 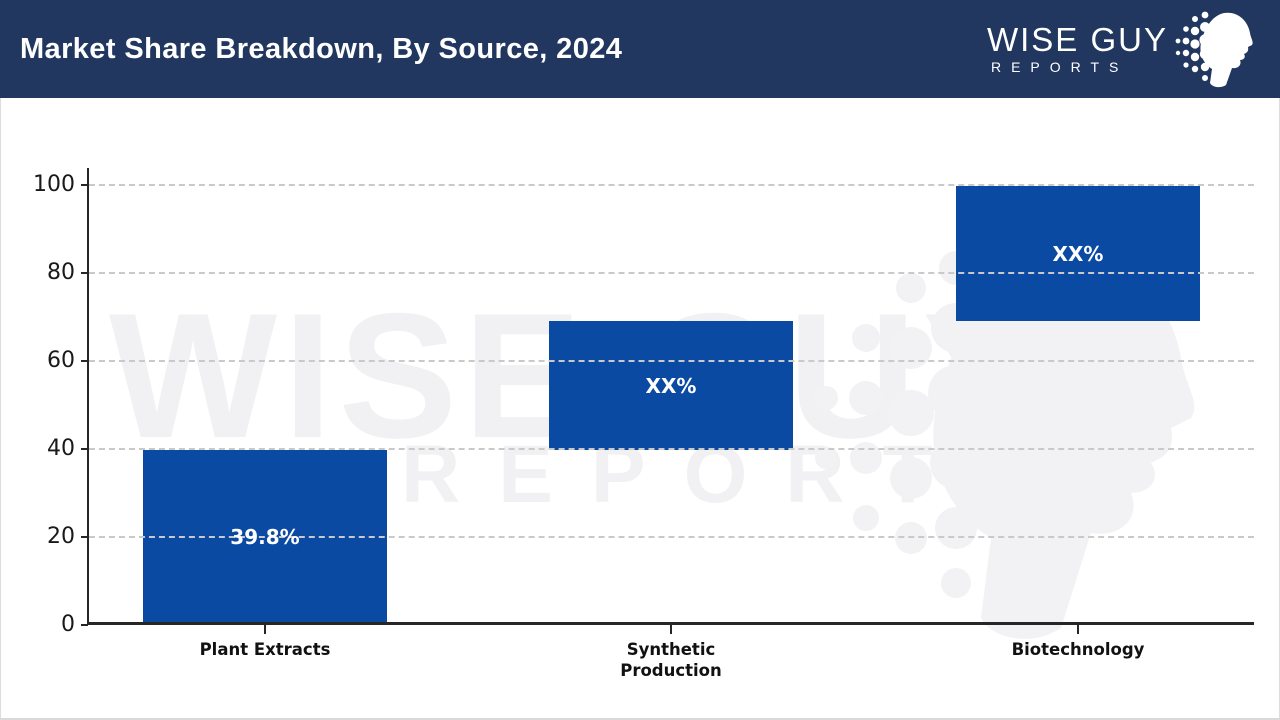 I want to click on logo-wordmark-line1: WISE GUY, so click(x=1077, y=39).